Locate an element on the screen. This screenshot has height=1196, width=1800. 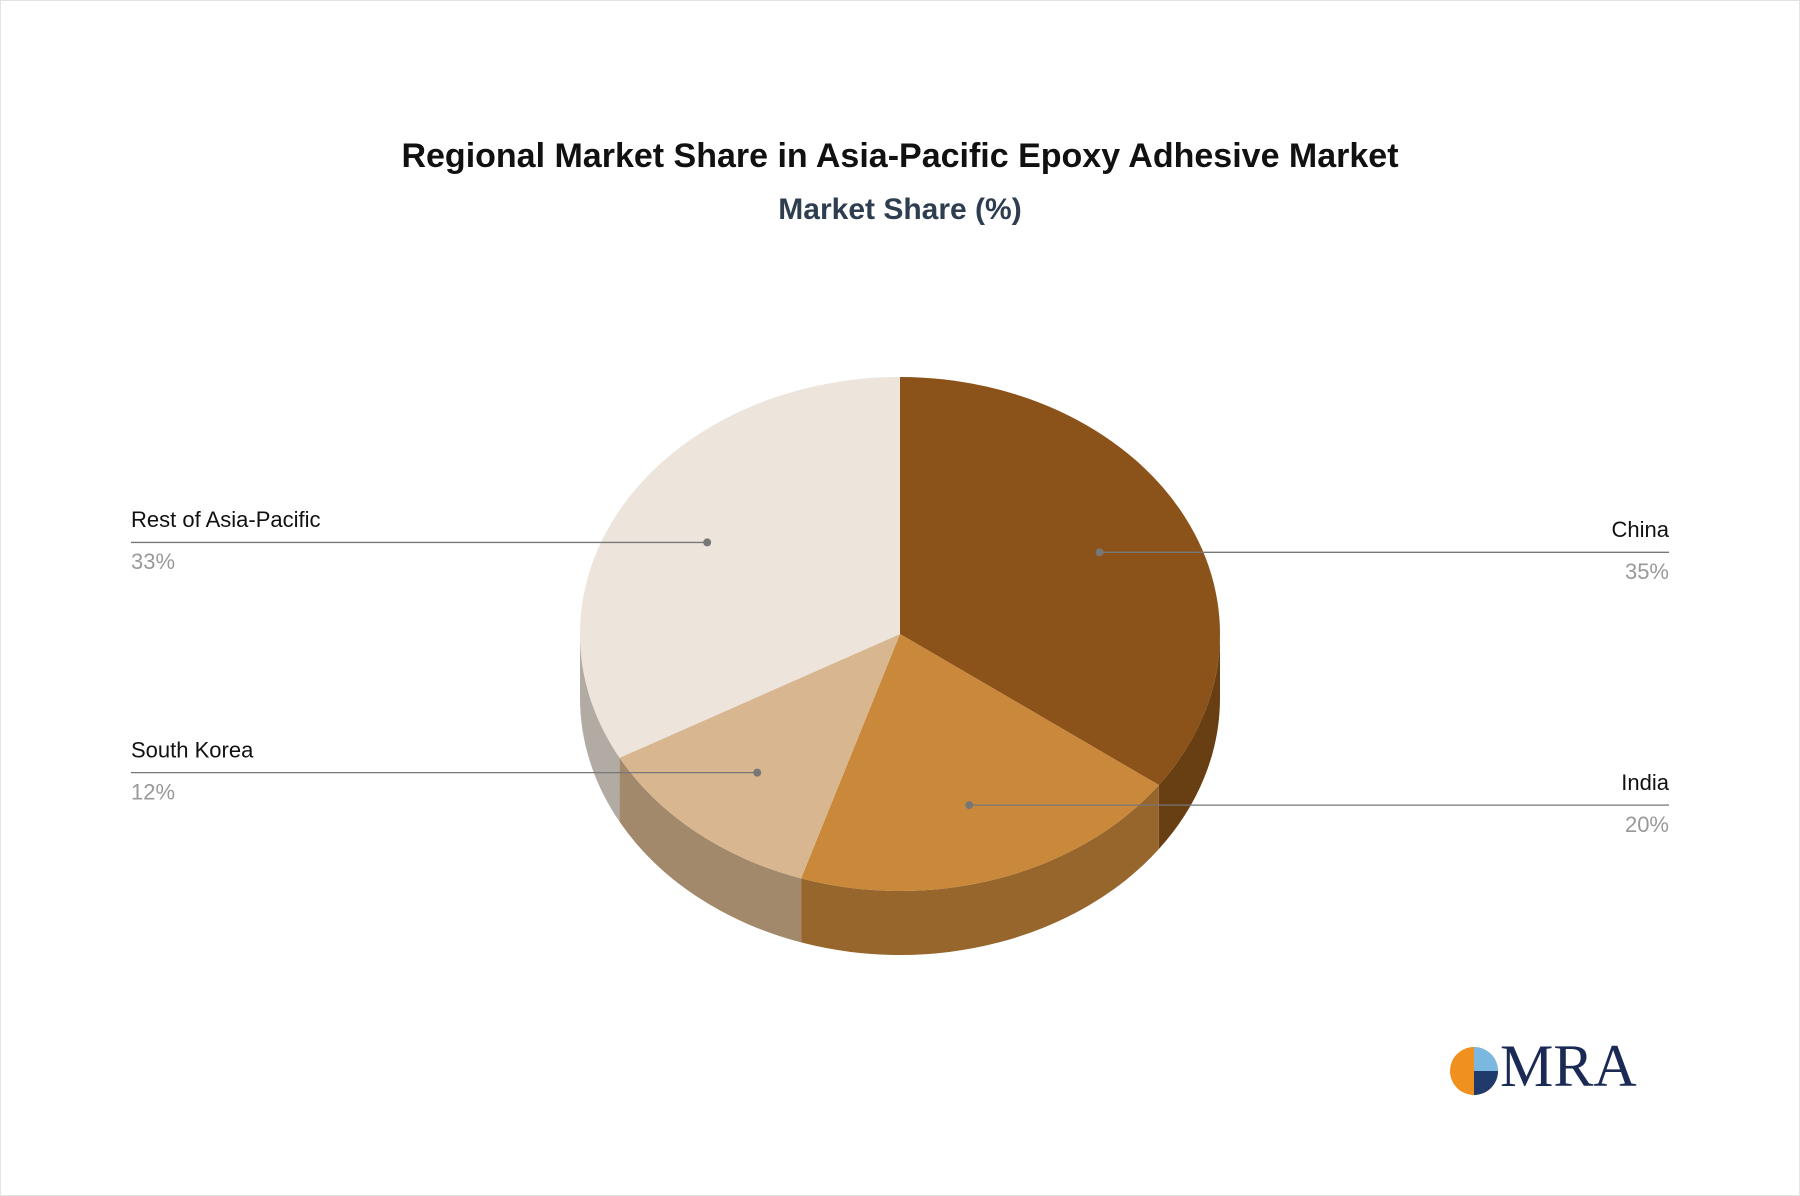
category-label: India is located at coordinates (1645, 782).